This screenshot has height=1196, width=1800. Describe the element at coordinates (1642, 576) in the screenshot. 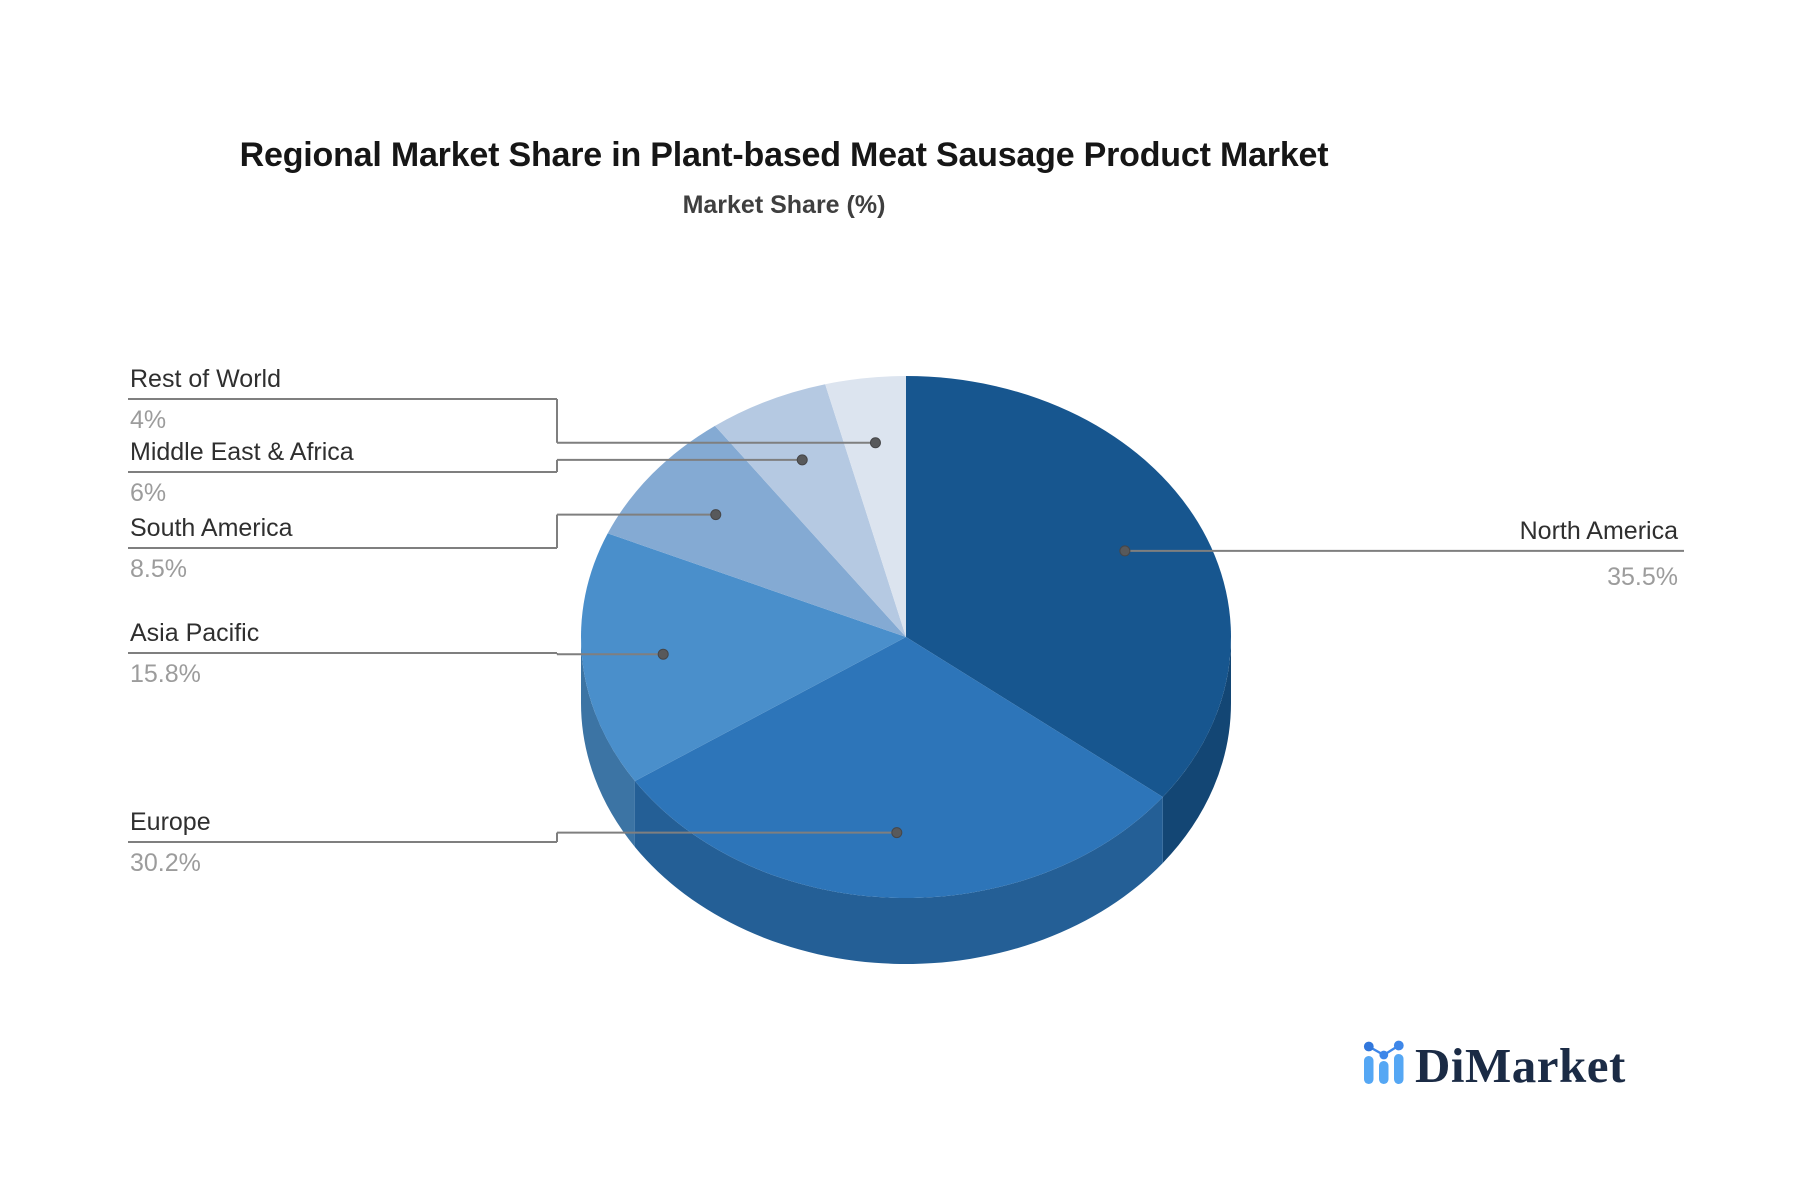

I see `slice-value-north-america: 35.5%` at that location.